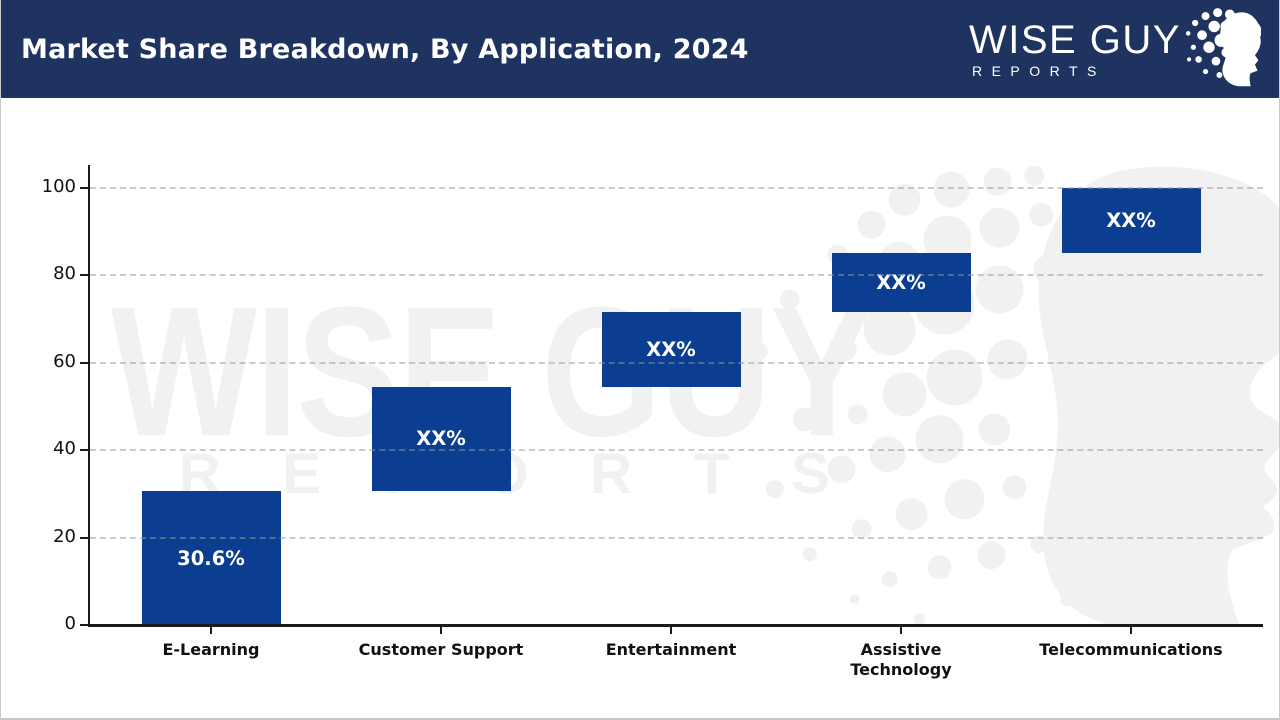 The image size is (1280, 720). Describe the element at coordinates (1131, 649) in the screenshot. I see `x-tick-label: Telecommunications` at that location.